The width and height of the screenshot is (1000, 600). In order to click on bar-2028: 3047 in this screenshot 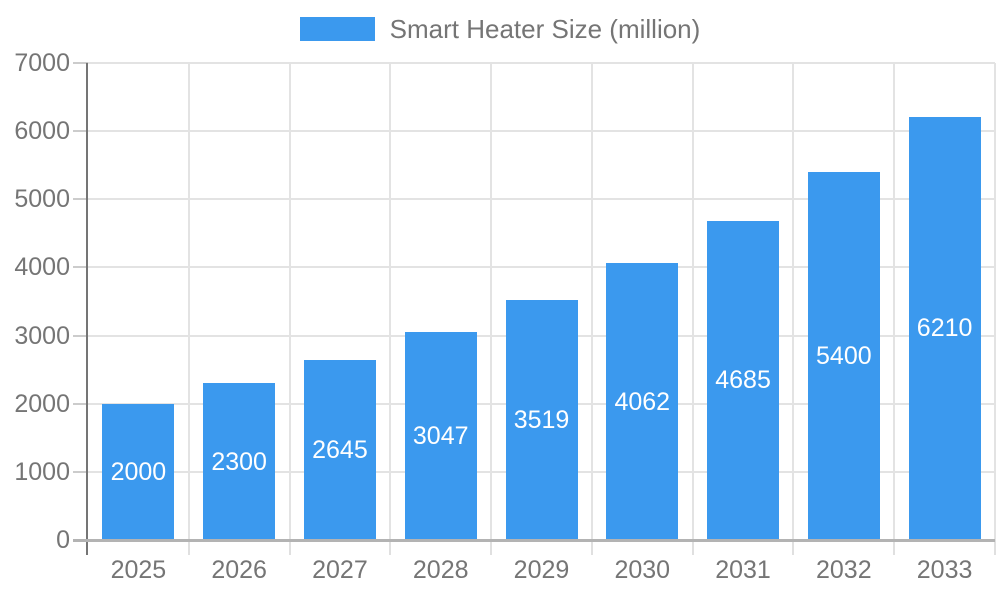, I will do `click(440, 436)`.